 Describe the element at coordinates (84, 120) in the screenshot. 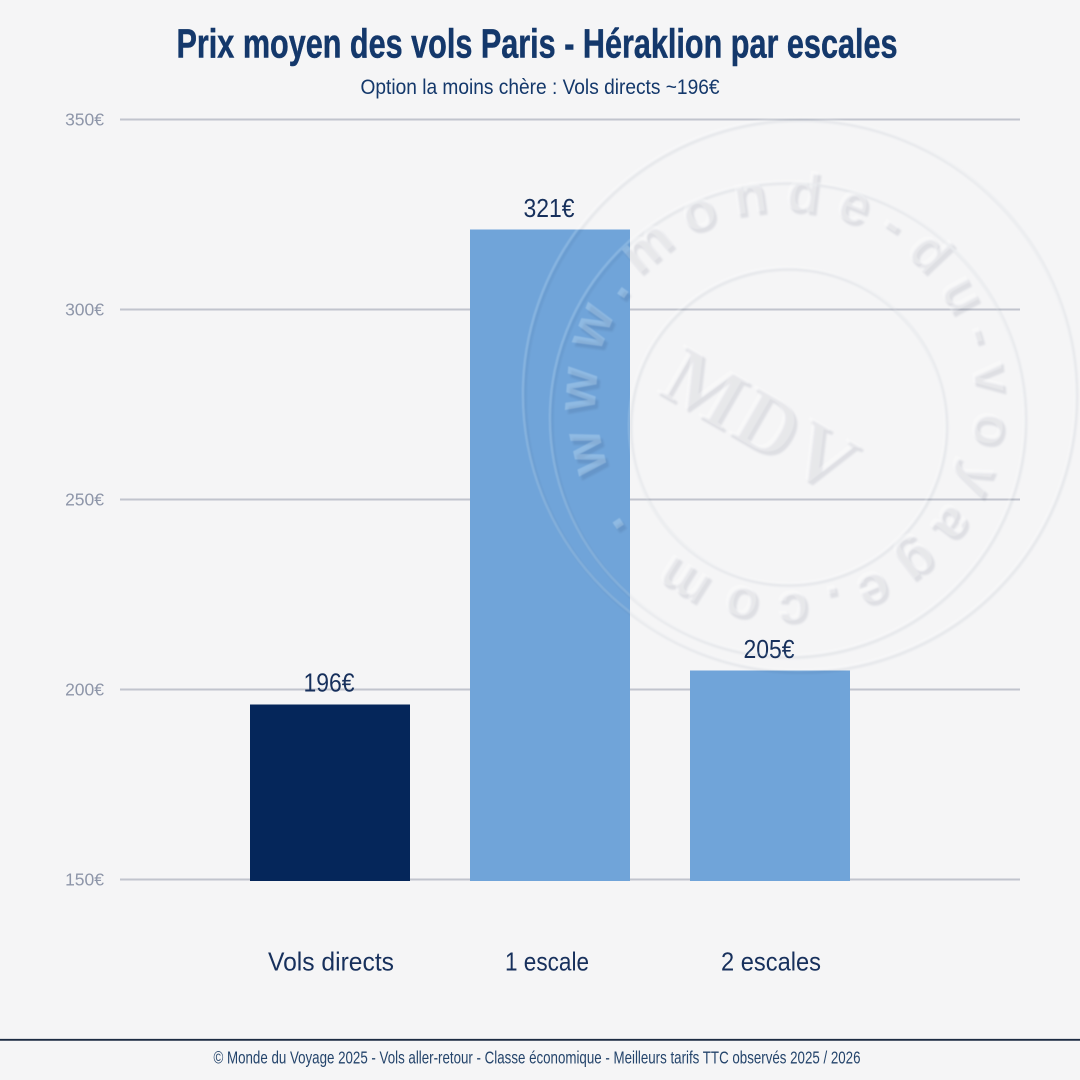

I see `svg-text: 350€` at that location.